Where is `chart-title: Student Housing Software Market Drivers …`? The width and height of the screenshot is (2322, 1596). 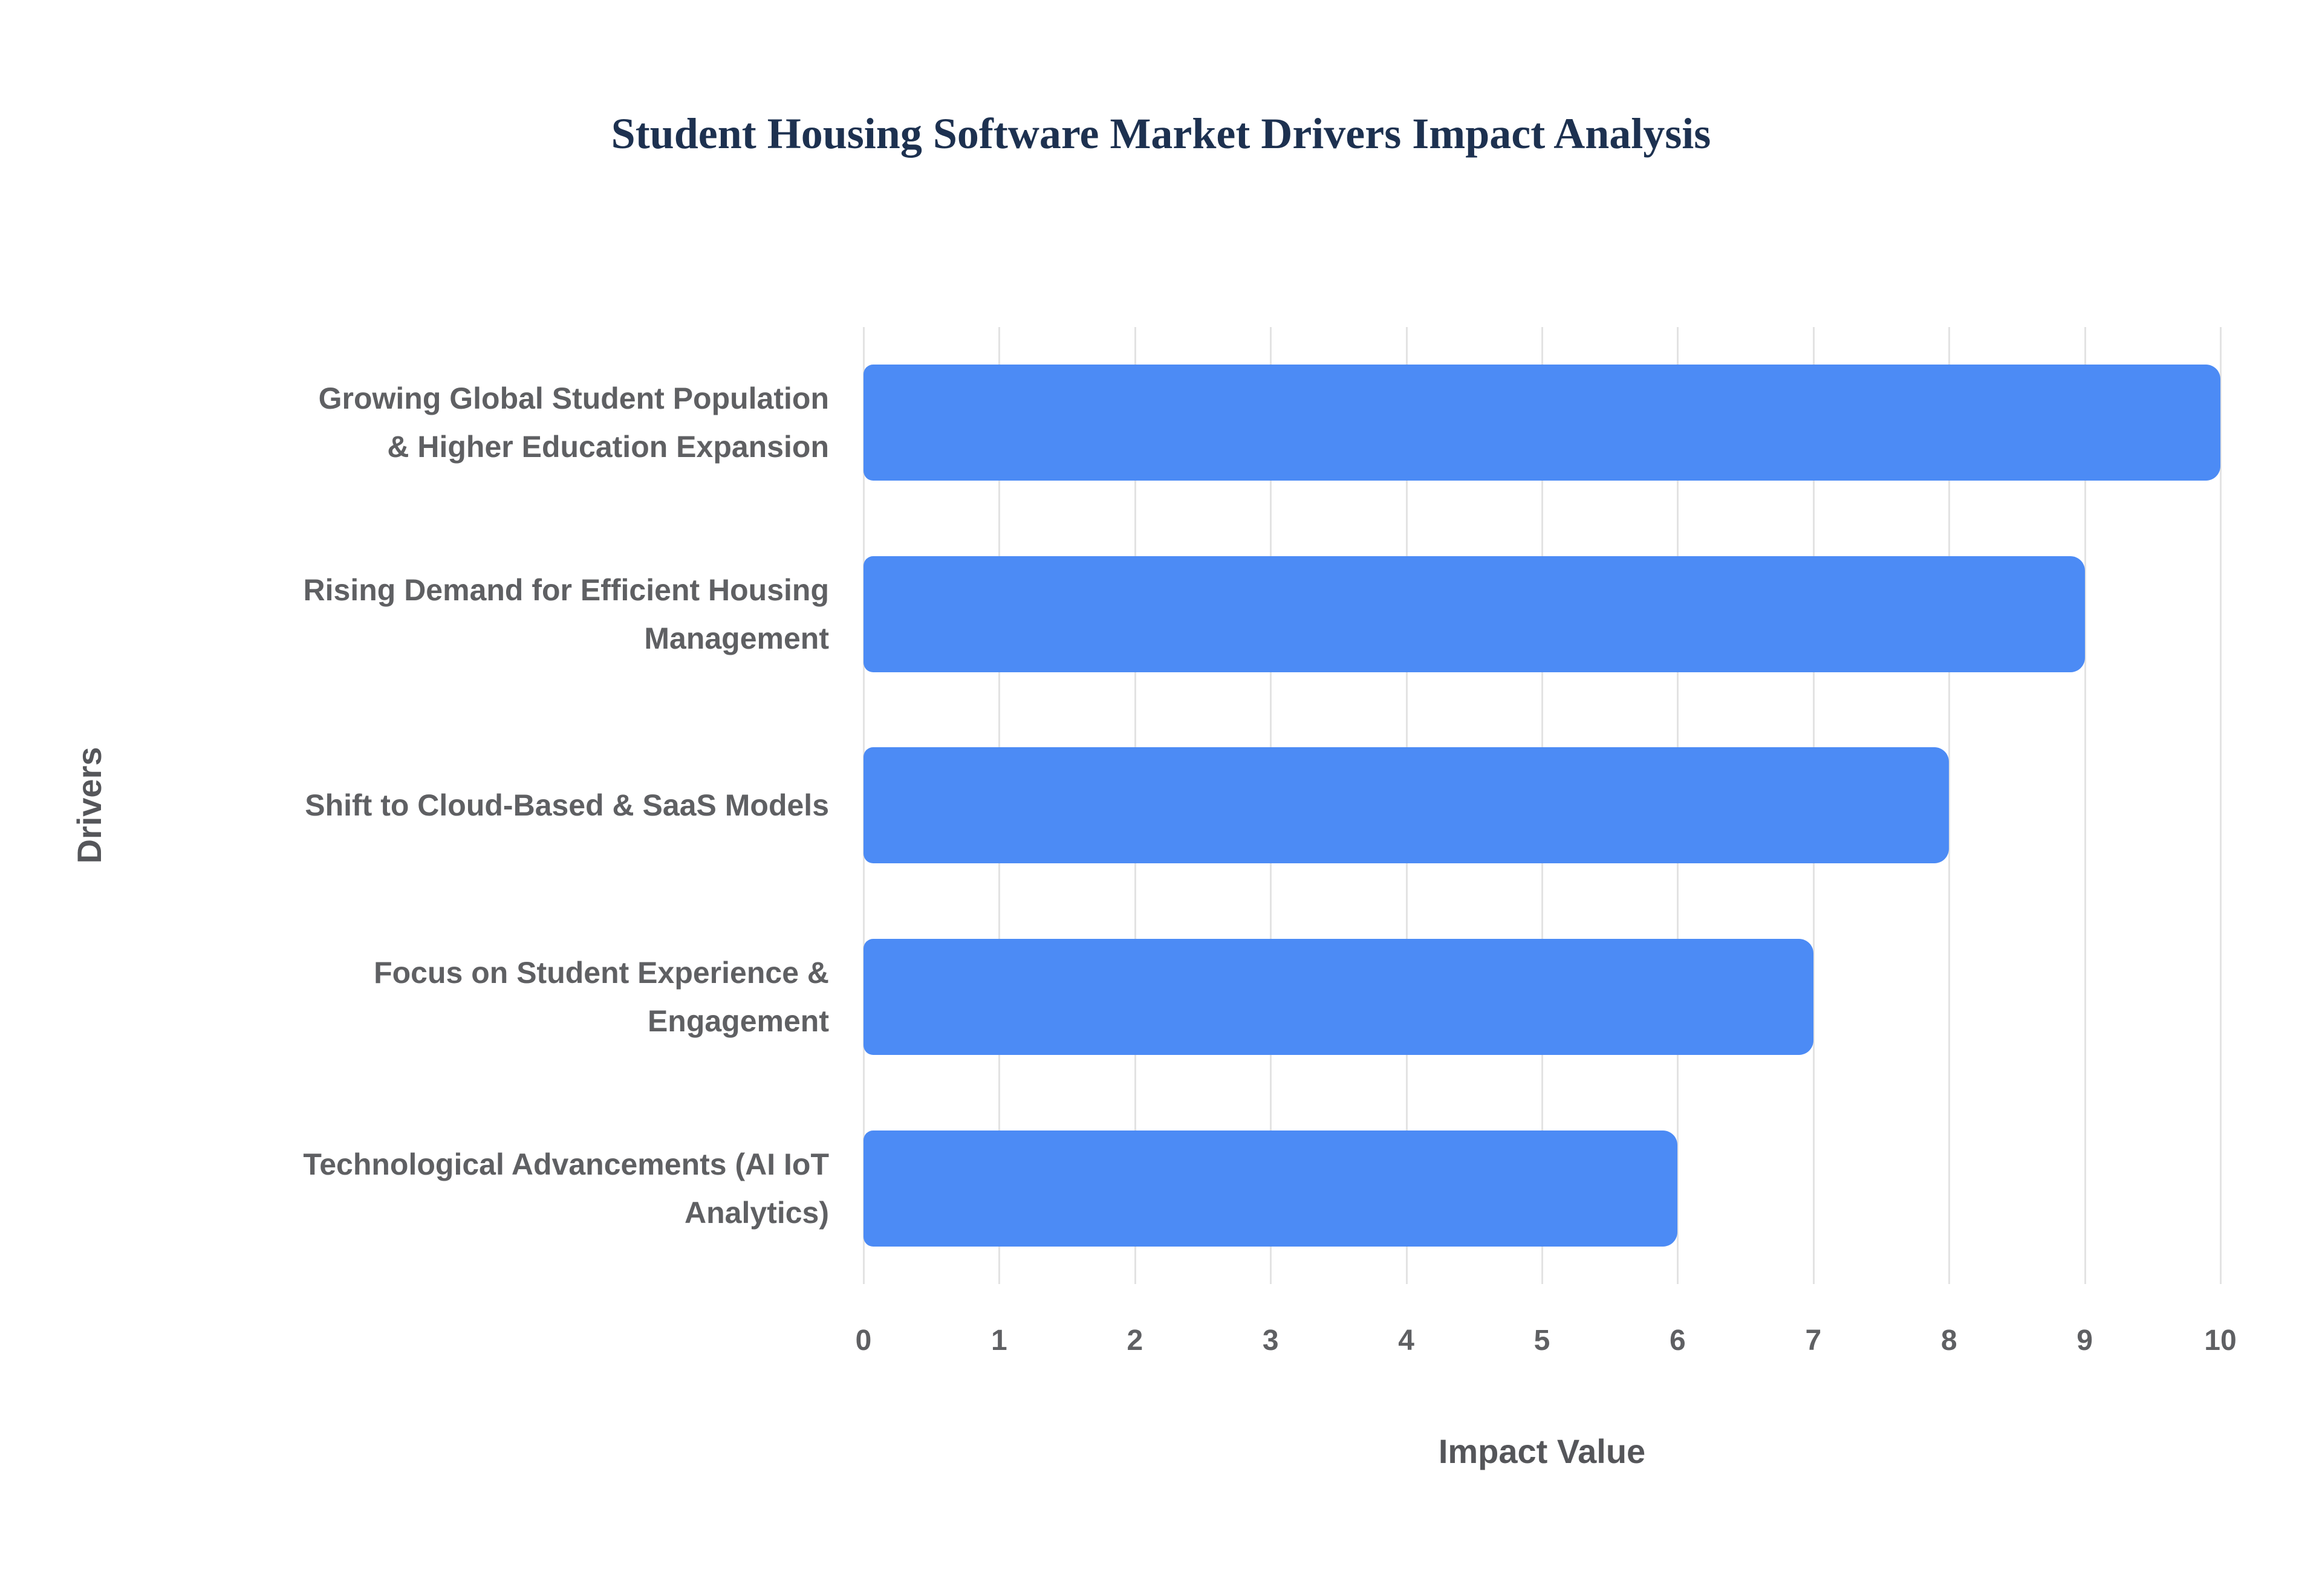
chart-title: Student Housing Software Market Drivers … is located at coordinates (1161, 133).